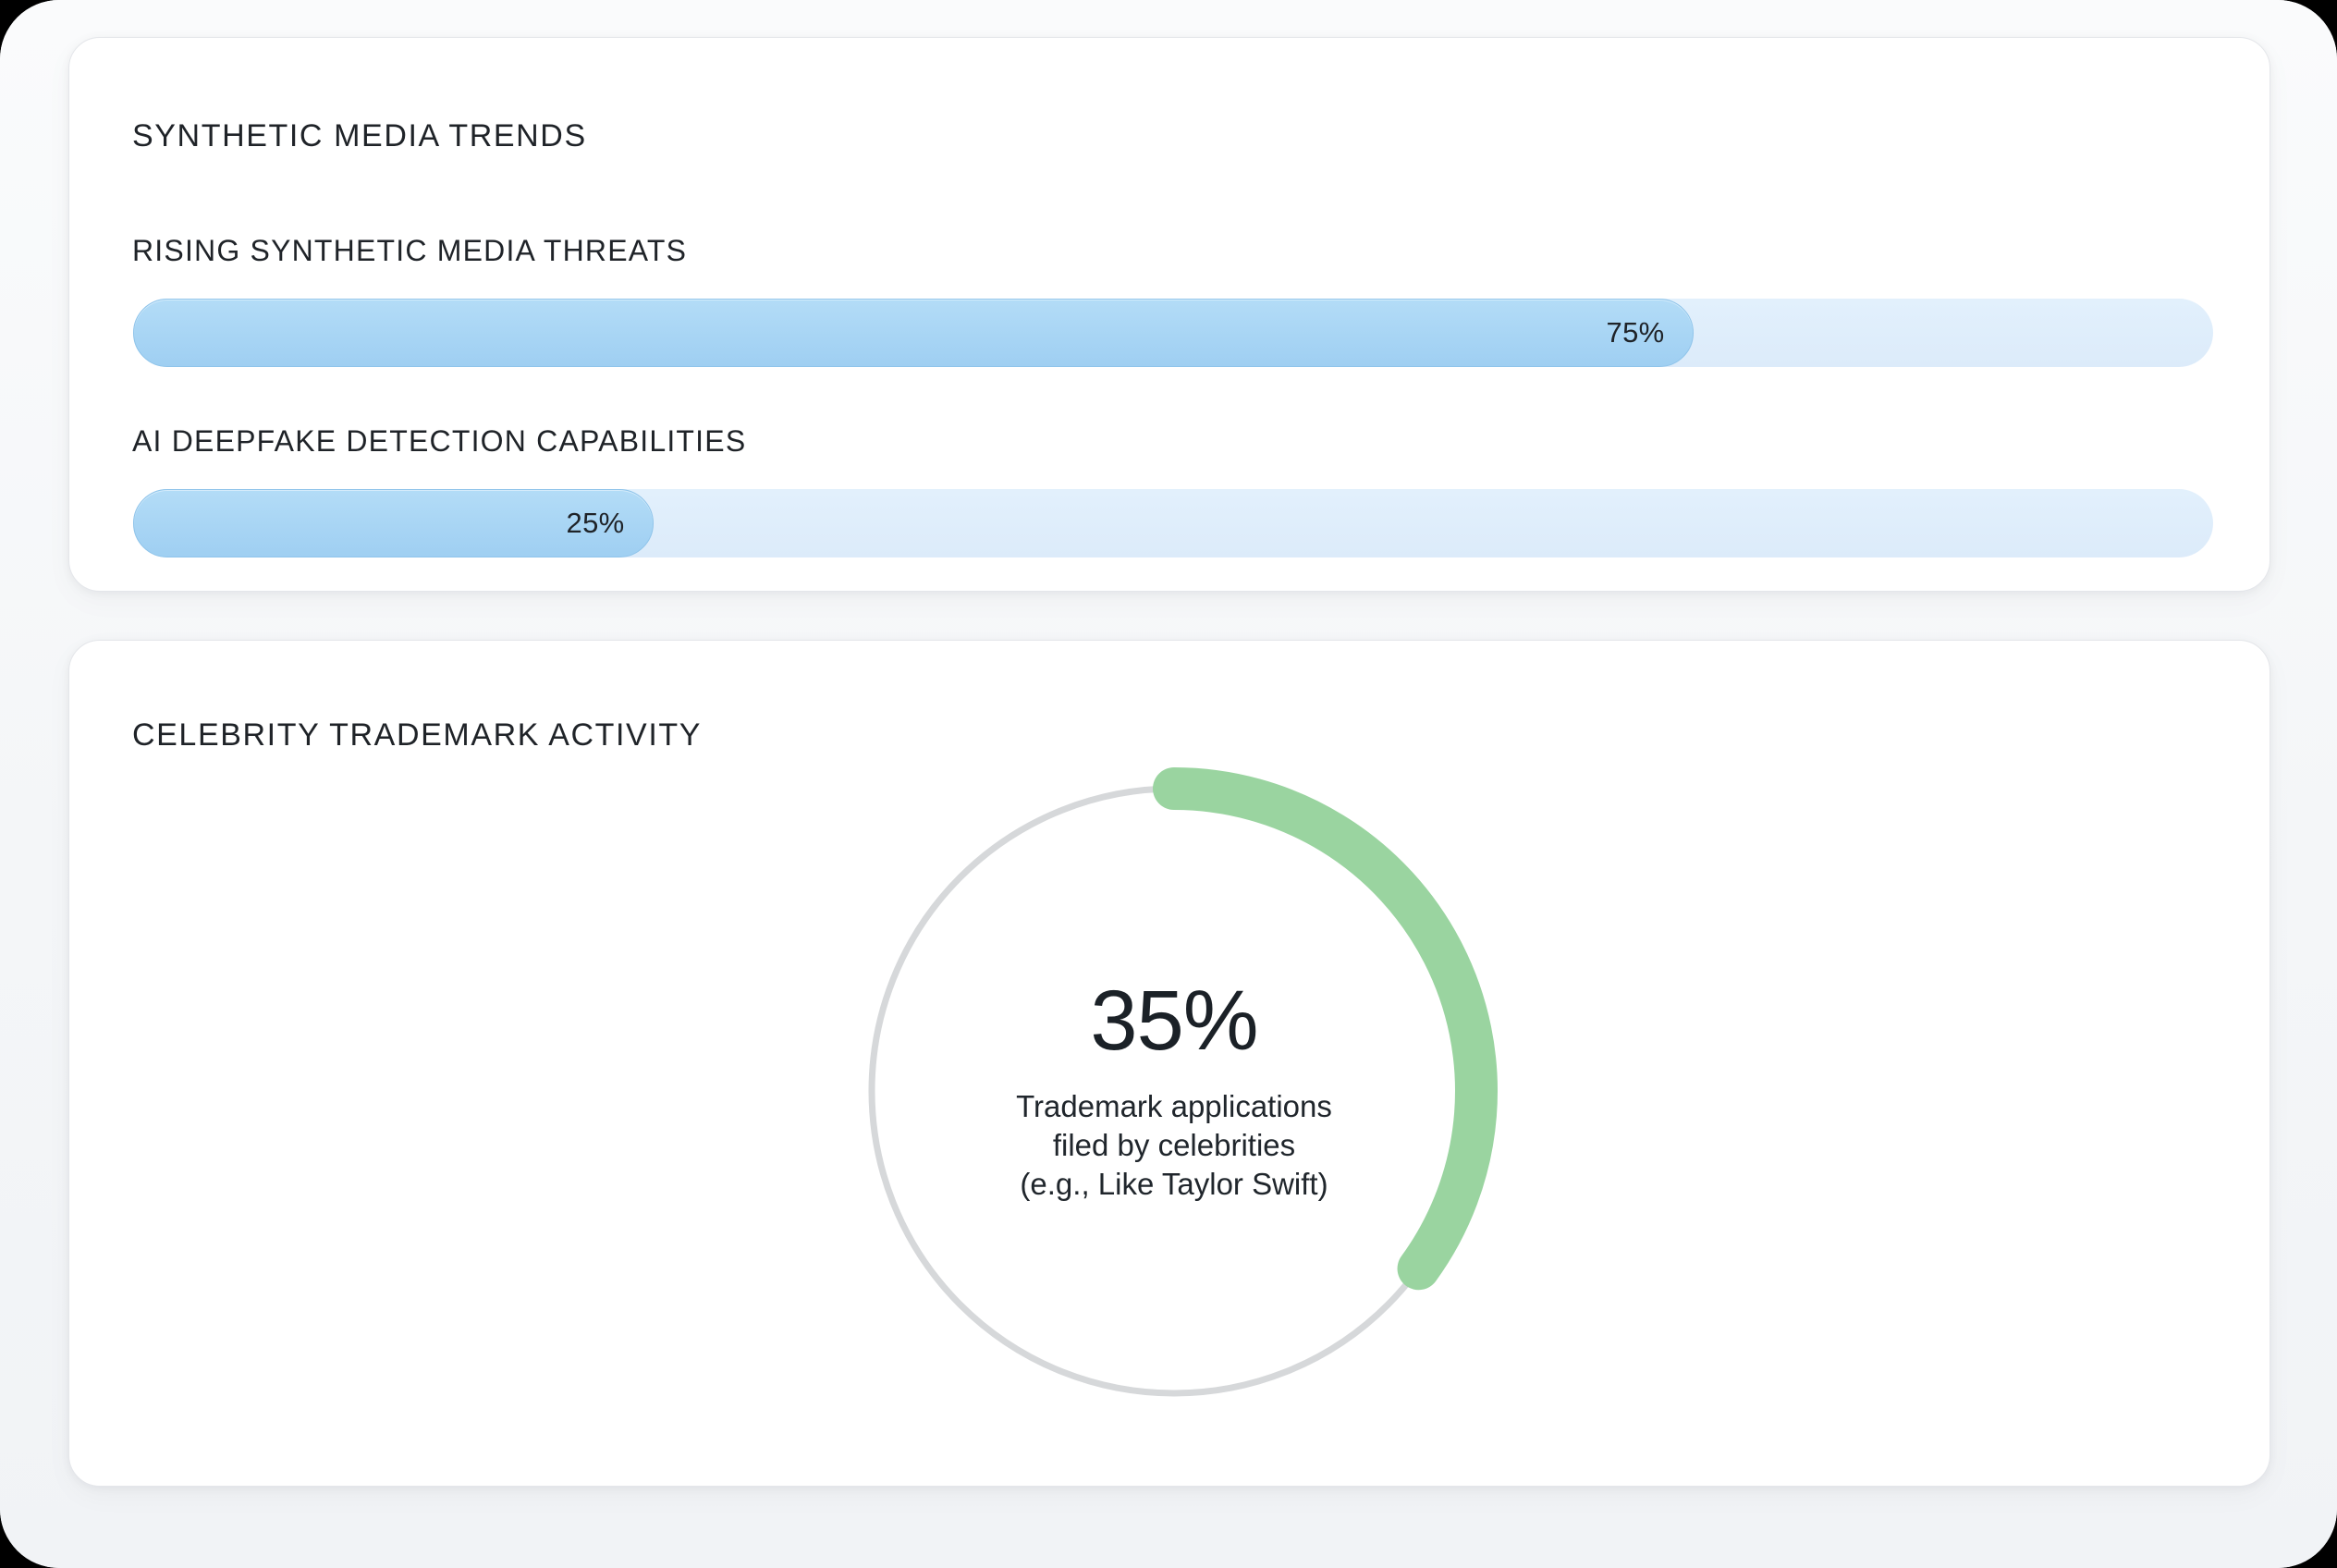  Describe the element at coordinates (1635, 333) in the screenshot. I see `progress-value-label: 75%` at that location.